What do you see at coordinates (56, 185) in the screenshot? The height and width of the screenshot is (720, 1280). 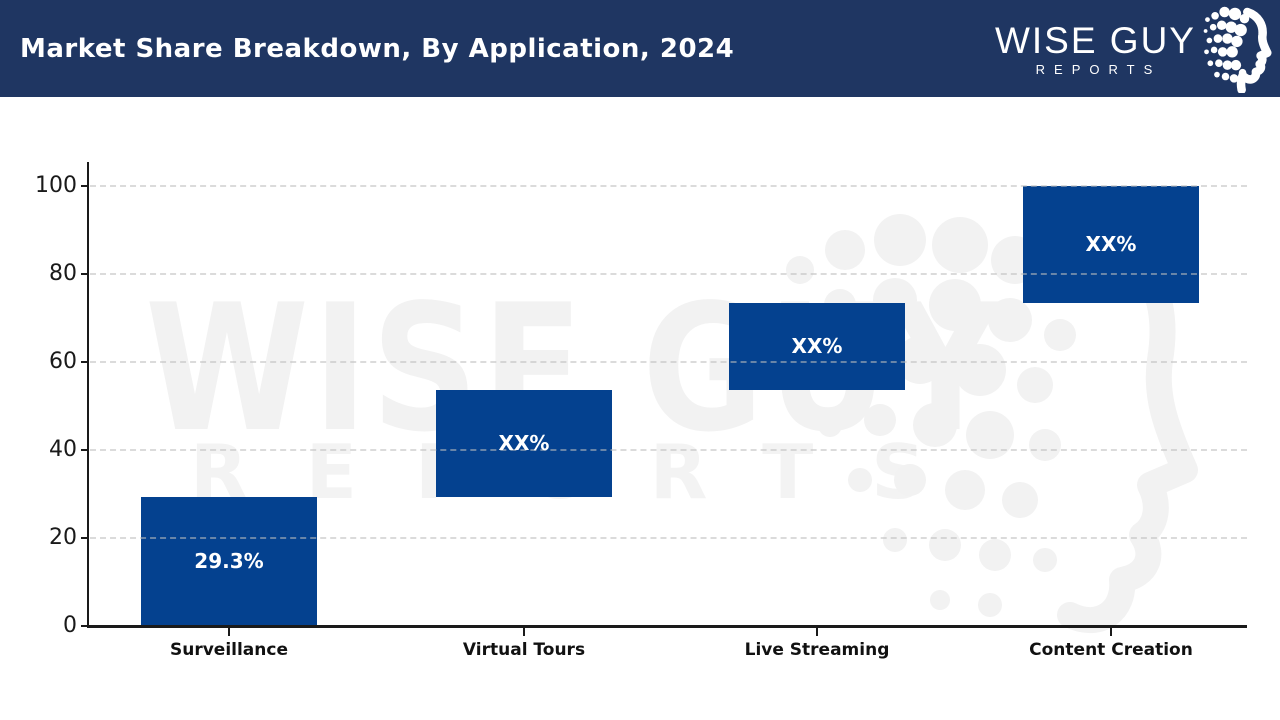 I see `y-tick-label-100: 100` at bounding box center [56, 185].